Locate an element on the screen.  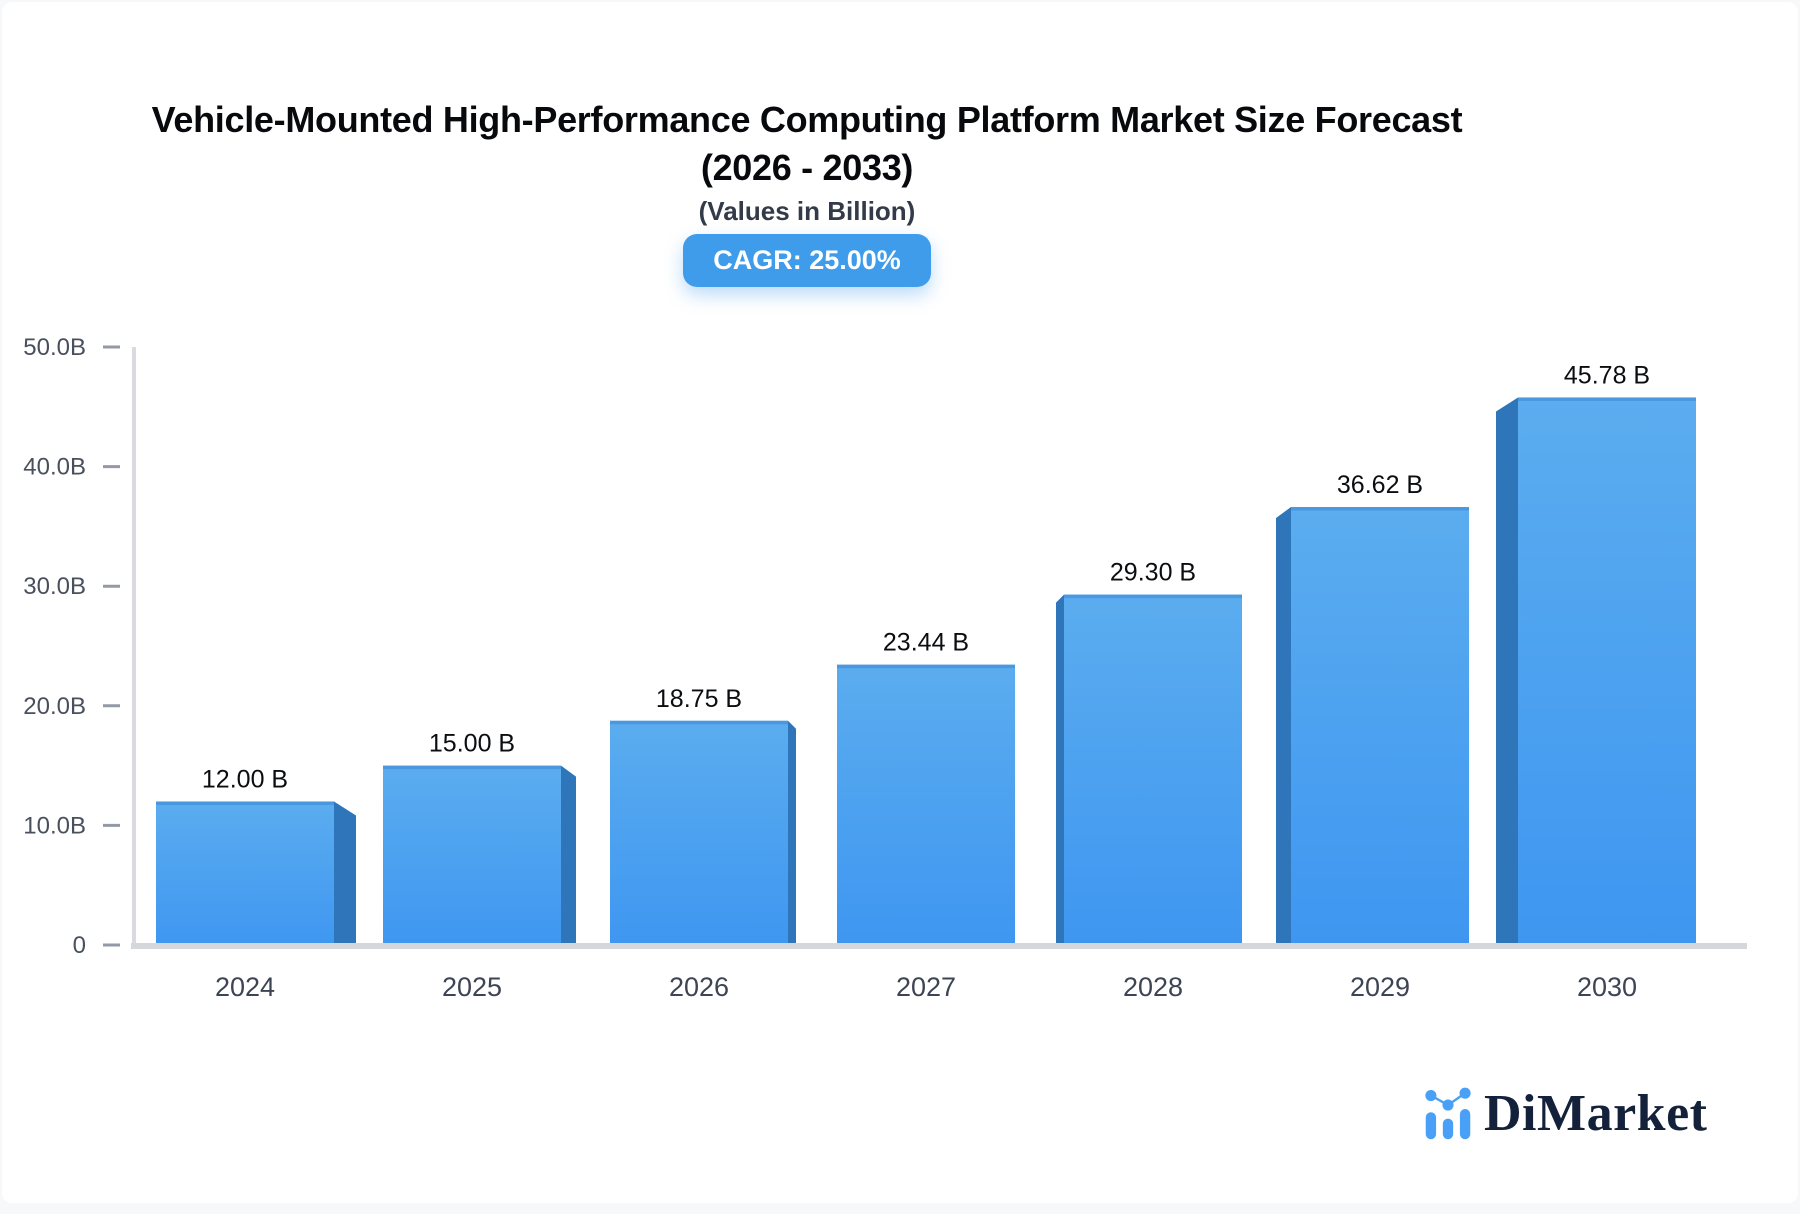
x-axis-category-label: 2025 is located at coordinates (472, 987).